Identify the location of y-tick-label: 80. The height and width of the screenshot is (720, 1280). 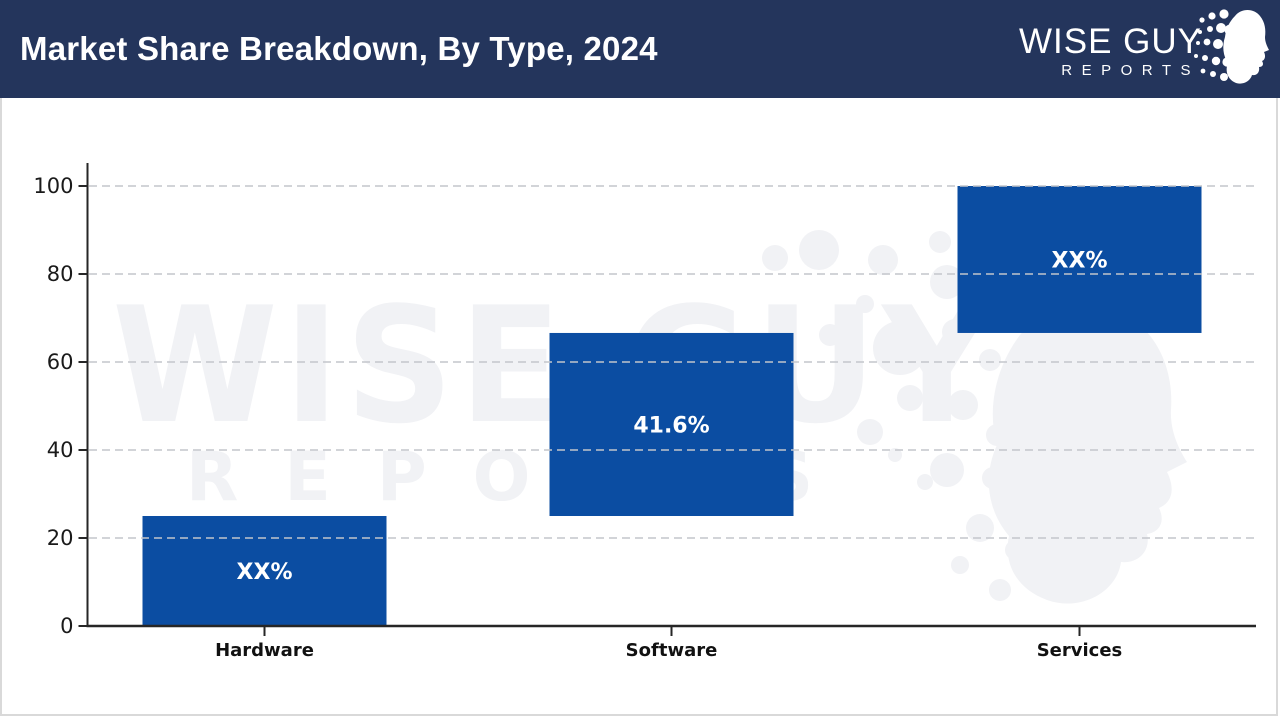
(60, 274).